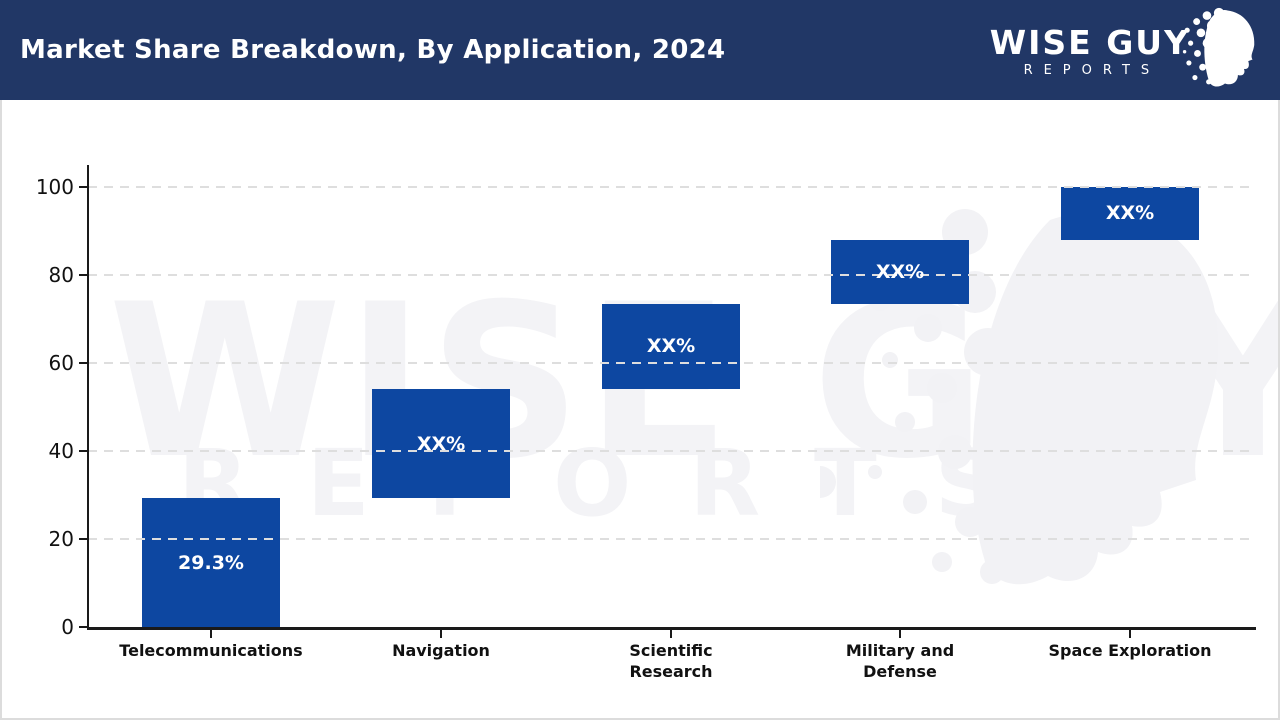 This screenshot has width=1280, height=720. I want to click on bar-military-and-defense, so click(900, 271).